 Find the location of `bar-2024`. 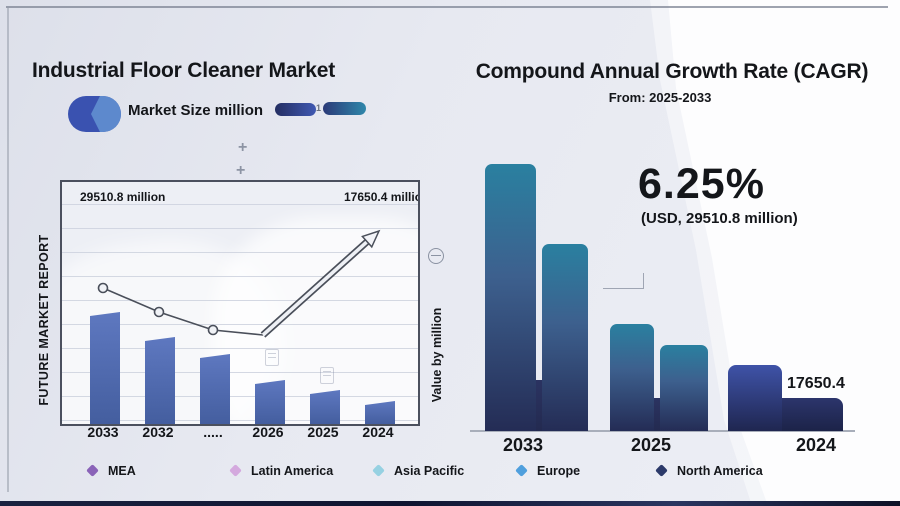

bar-2024 is located at coordinates (380, 412).